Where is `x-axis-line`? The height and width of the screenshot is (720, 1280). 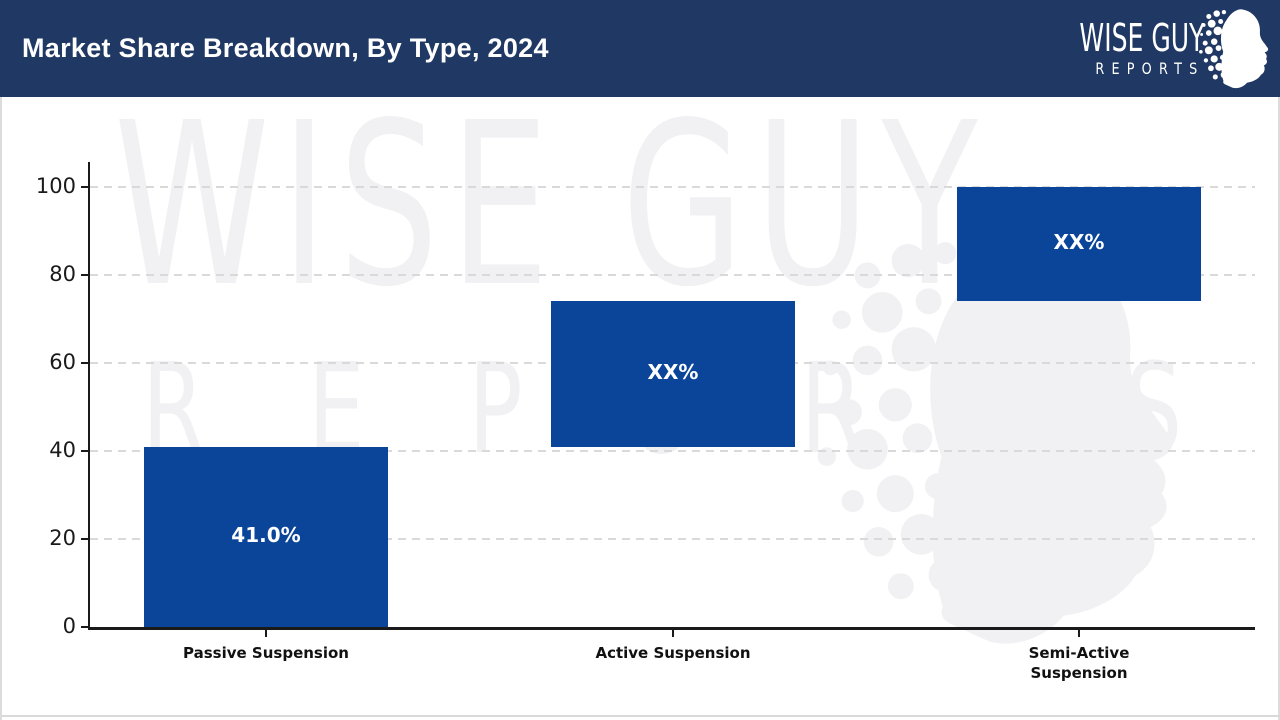
x-axis-line is located at coordinates (671, 628).